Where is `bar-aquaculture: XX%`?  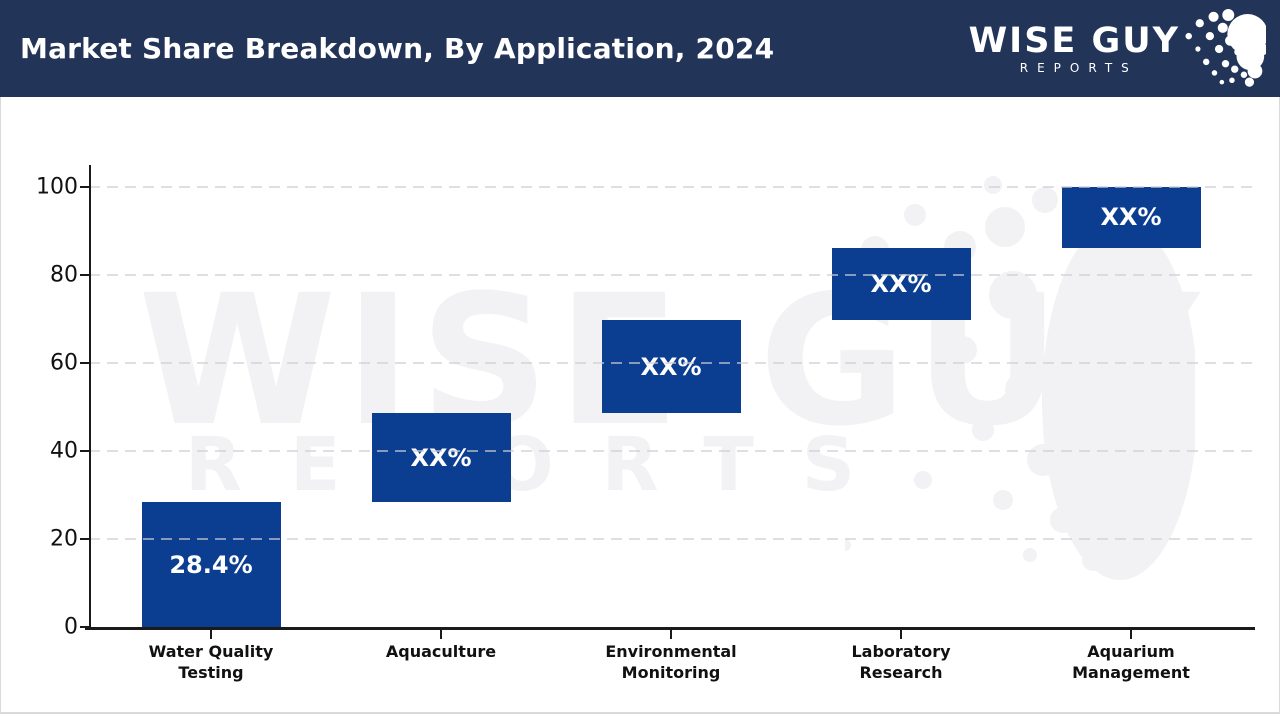
bar-aquaculture: XX% is located at coordinates (441, 458).